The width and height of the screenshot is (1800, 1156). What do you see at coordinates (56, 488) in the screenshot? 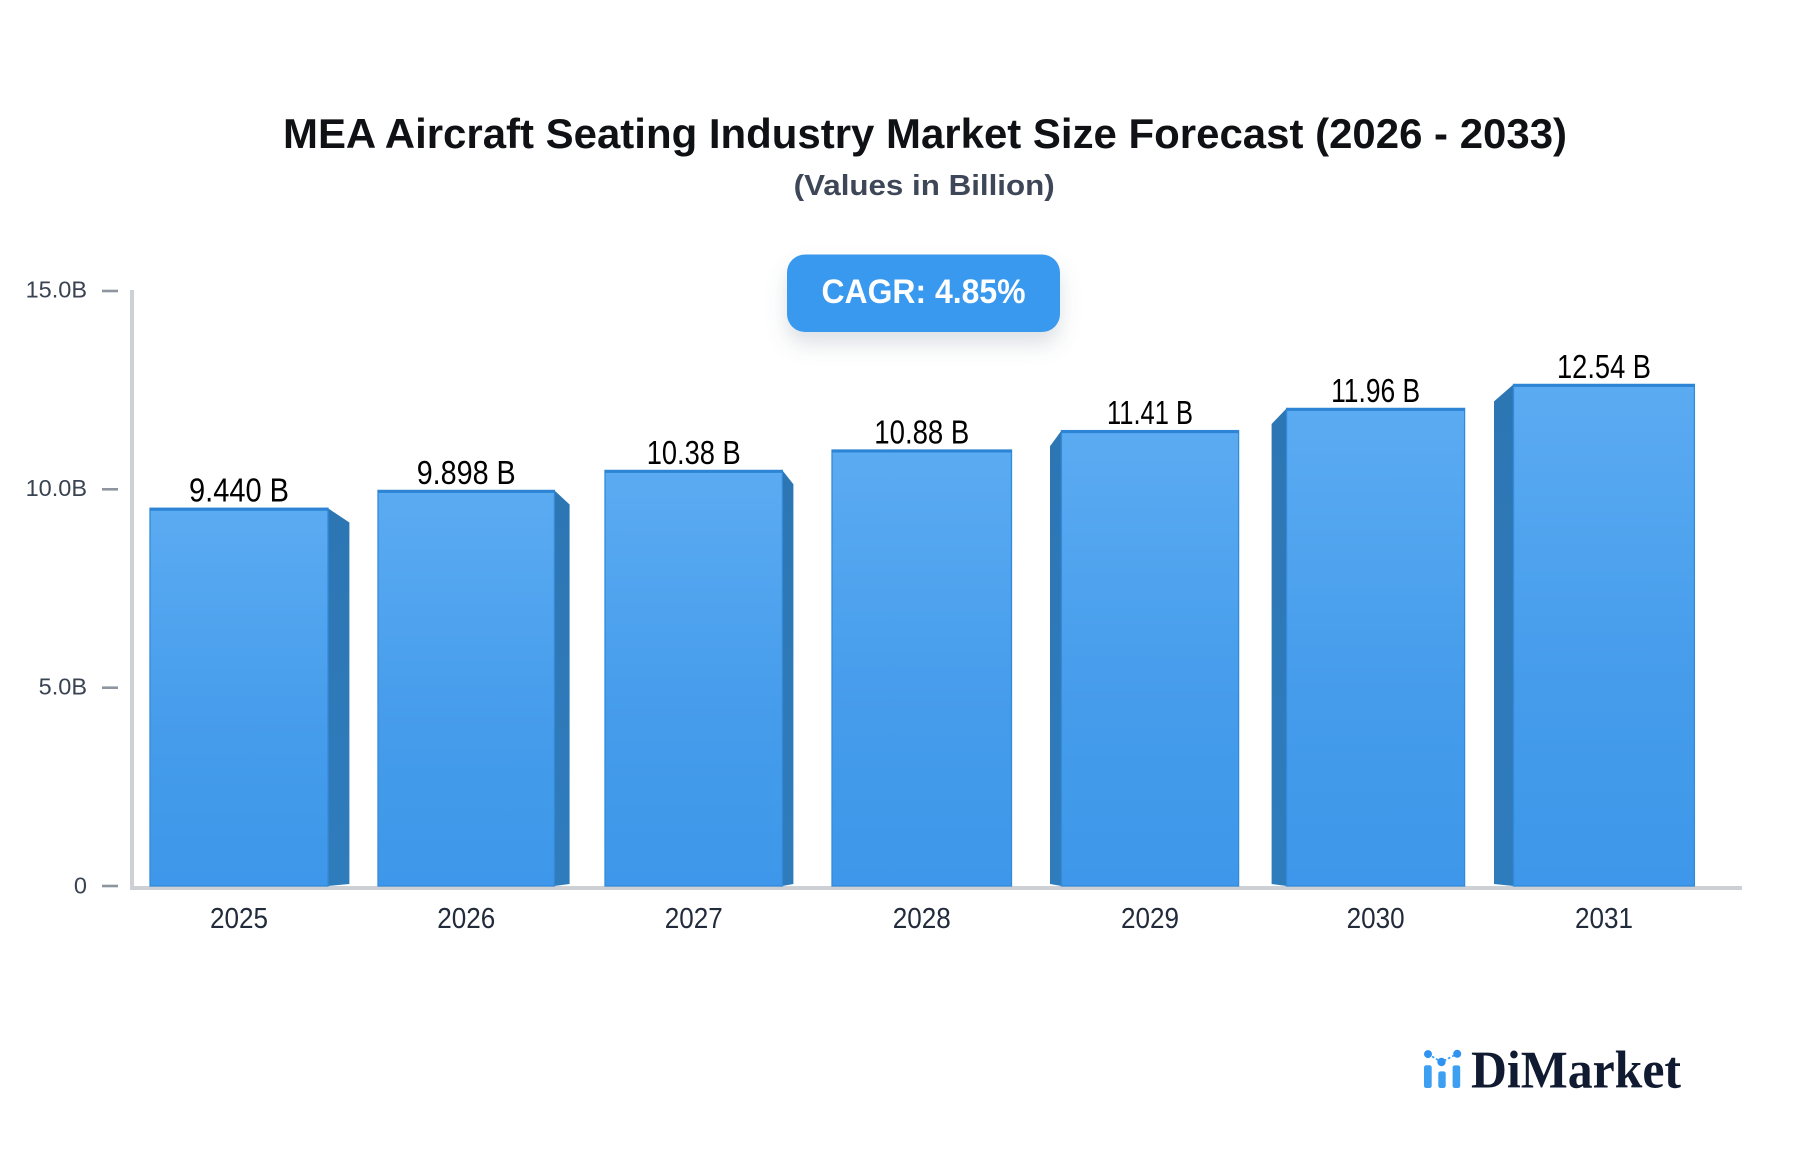
I see `svg-text: 10.0B` at bounding box center [56, 488].